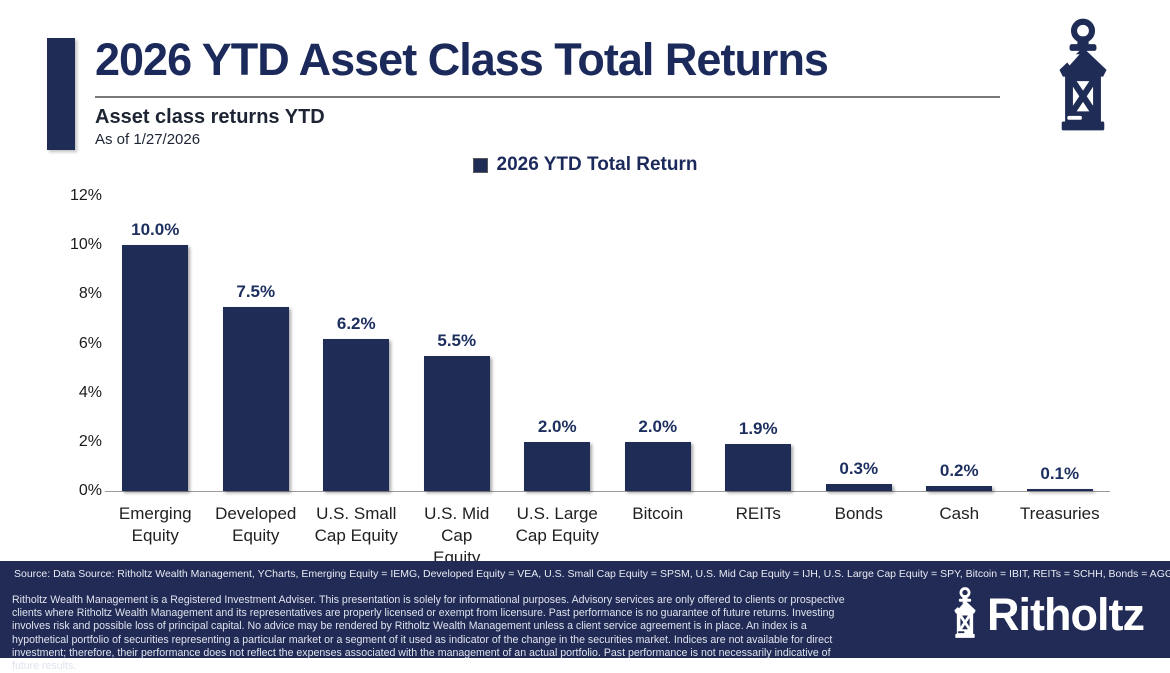 The image size is (1170, 673). What do you see at coordinates (85, 195) in the screenshot?
I see `y-tick-label: 12%` at bounding box center [85, 195].